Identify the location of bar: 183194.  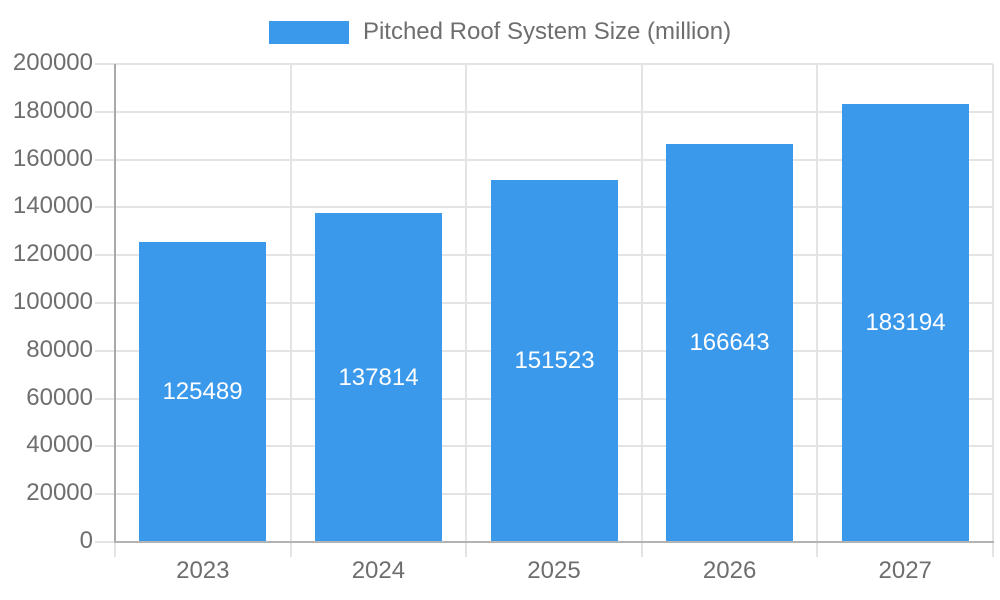
(905, 323).